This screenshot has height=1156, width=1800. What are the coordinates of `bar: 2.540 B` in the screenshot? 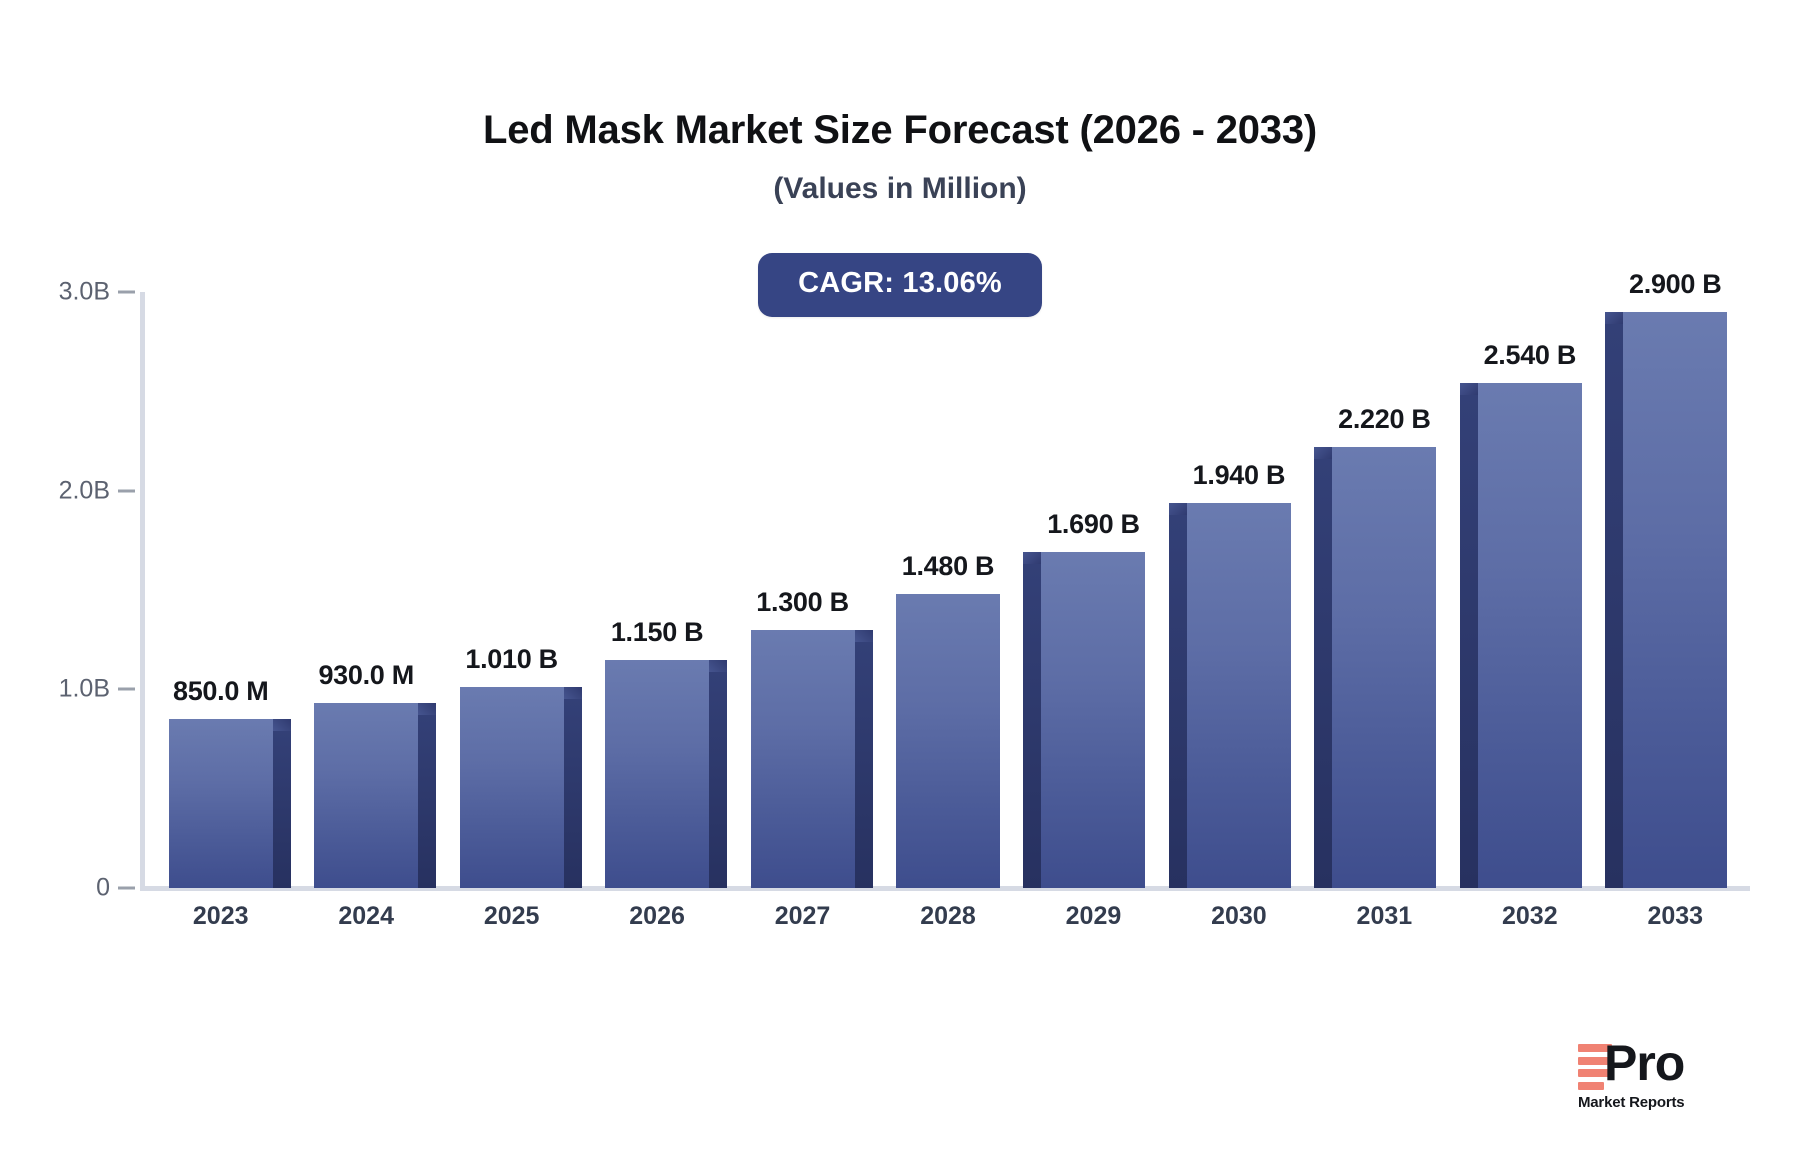 It's located at (1520, 614).